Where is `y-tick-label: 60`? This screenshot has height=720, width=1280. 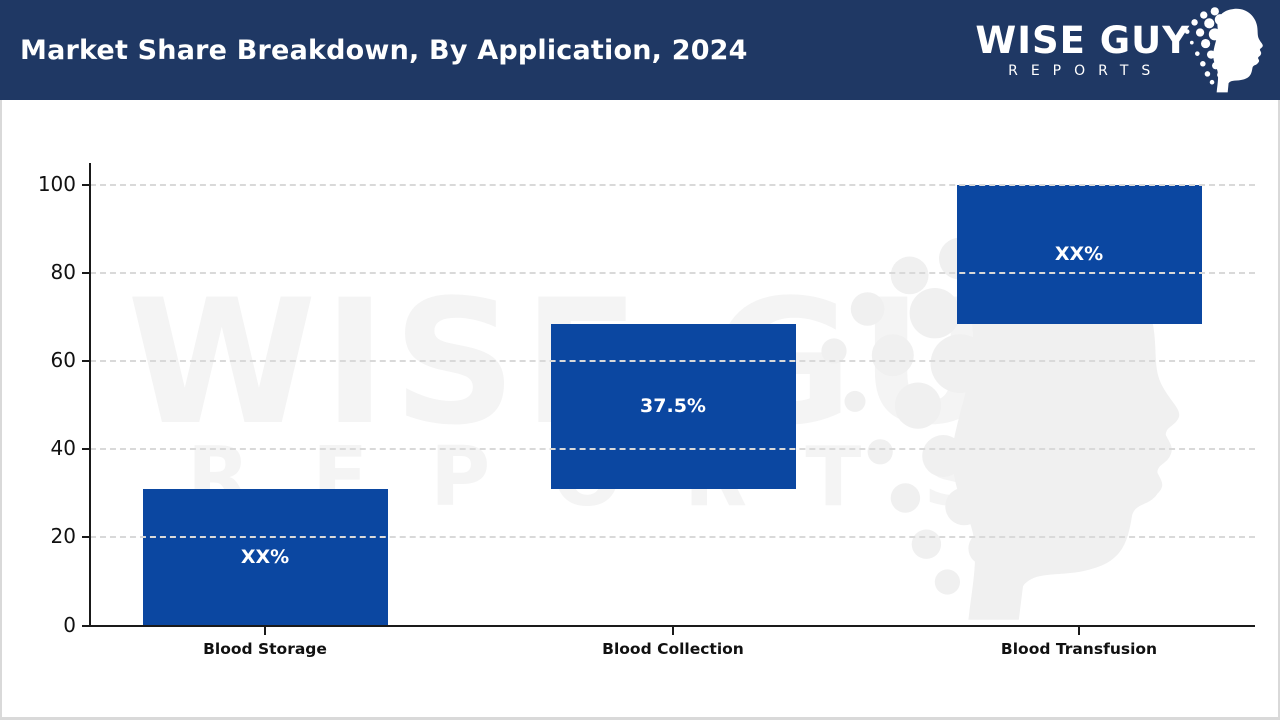 y-tick-label: 60 is located at coordinates (63, 360).